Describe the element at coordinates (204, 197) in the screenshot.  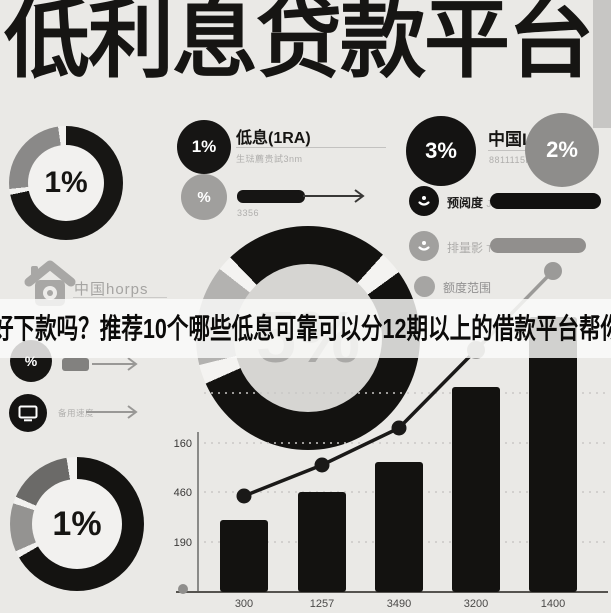
I see `stat-badge-percent: %` at that location.